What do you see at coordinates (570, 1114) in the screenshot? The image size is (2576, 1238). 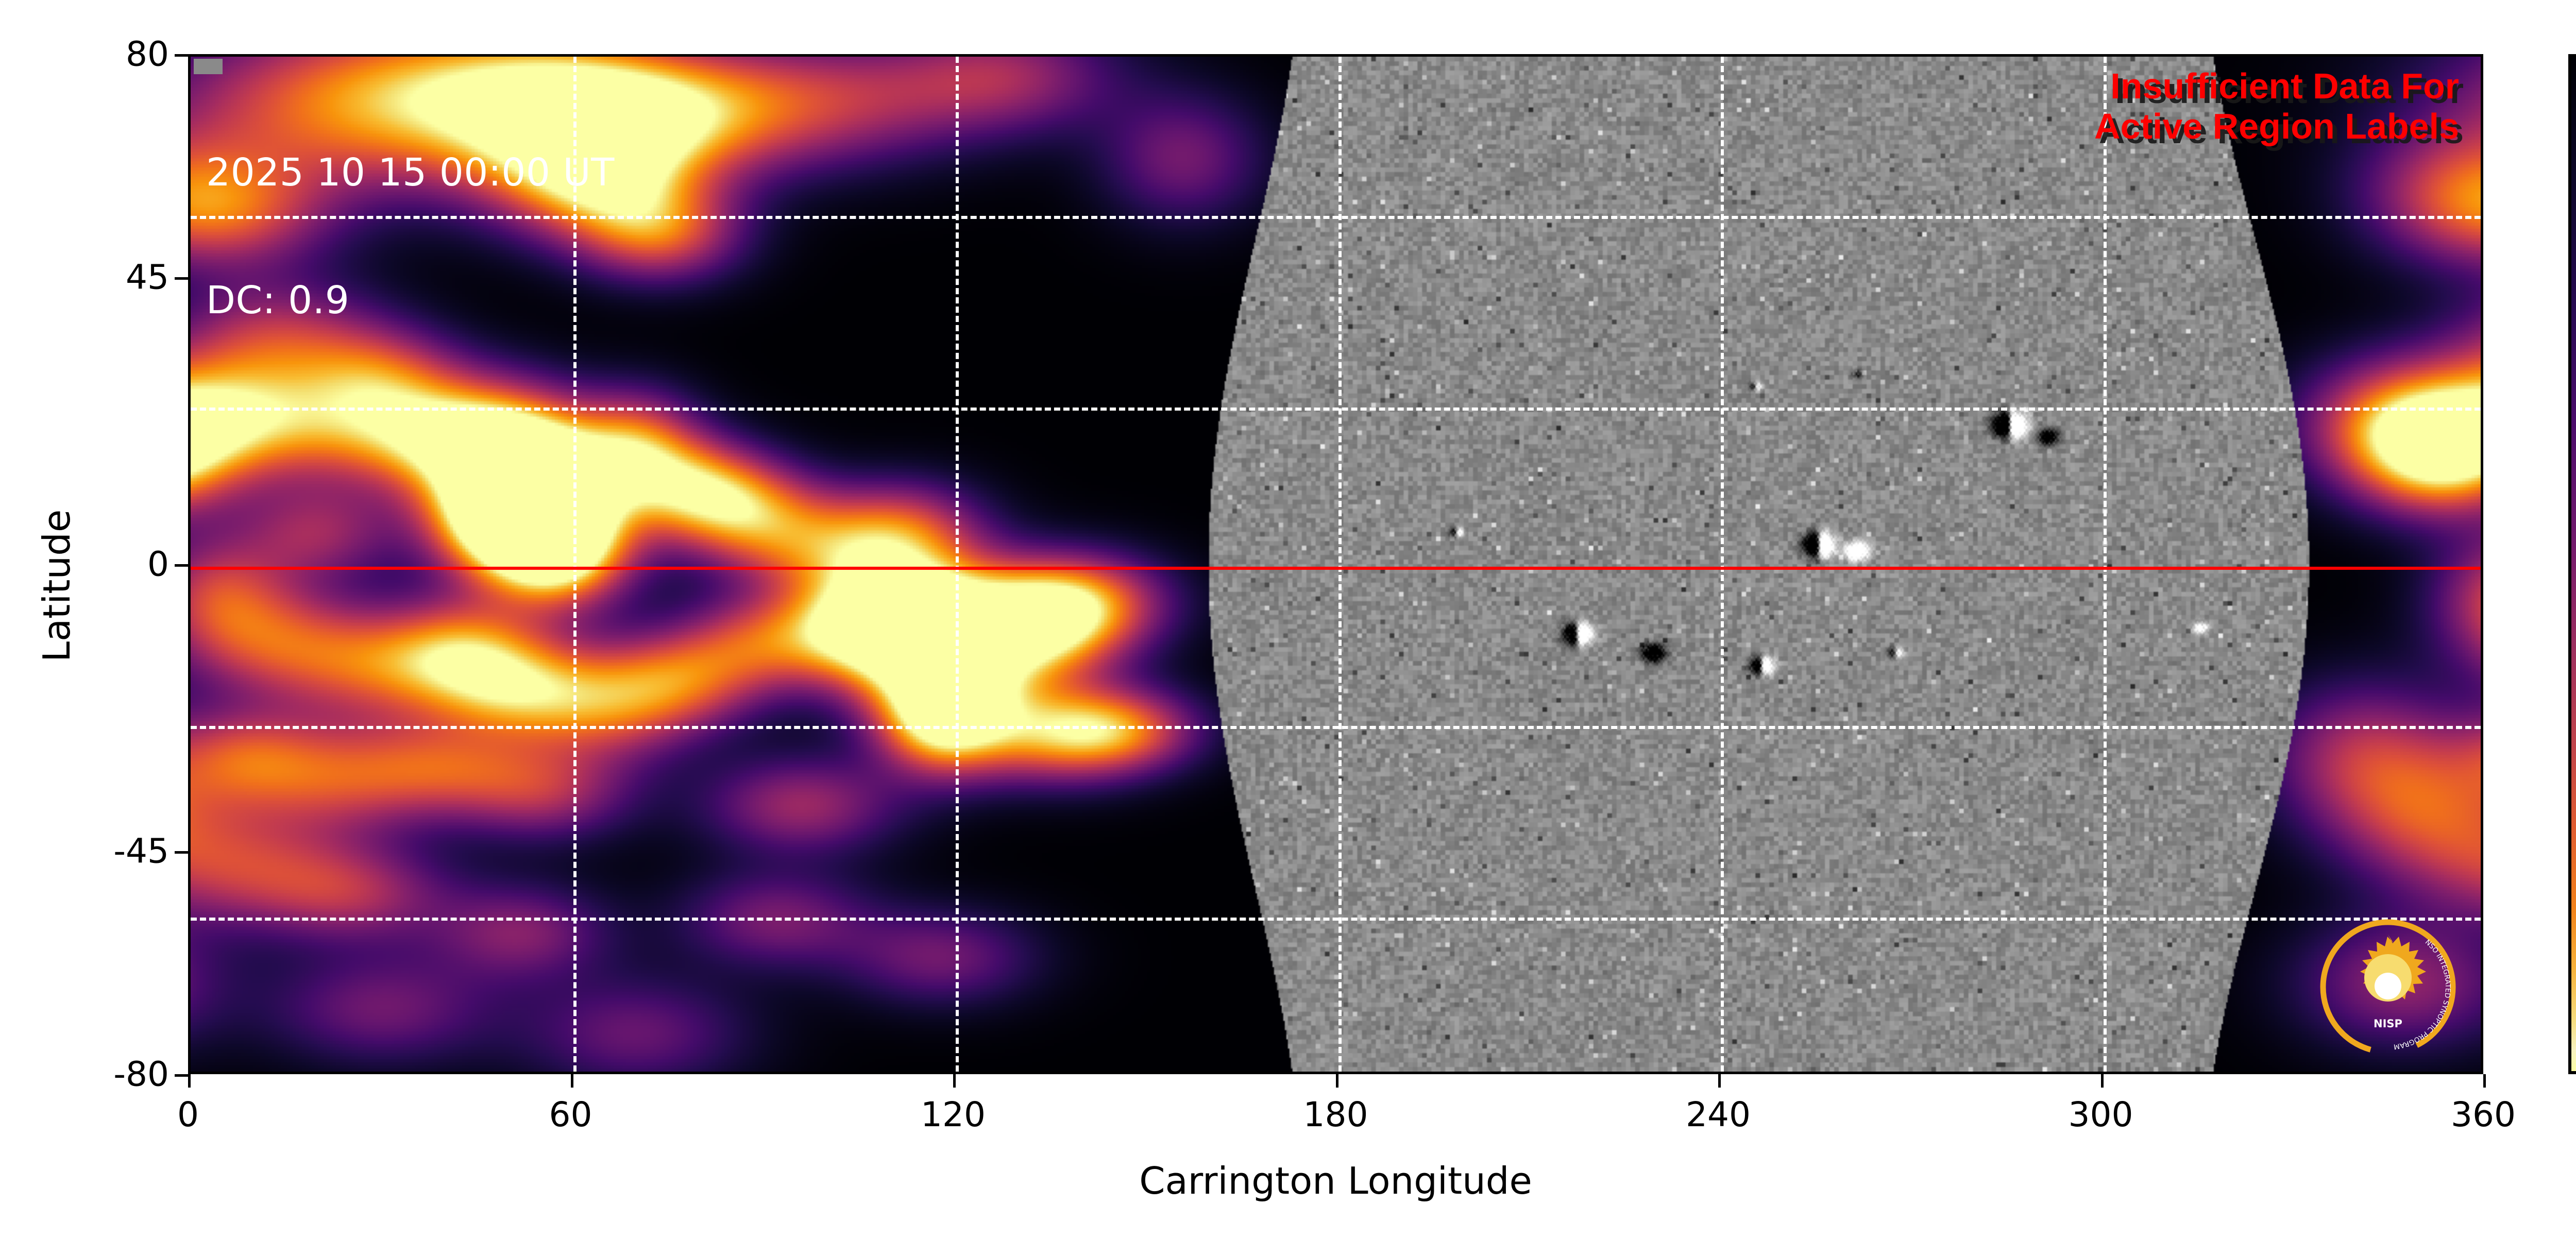 I see `x-tick-label: 60` at bounding box center [570, 1114].